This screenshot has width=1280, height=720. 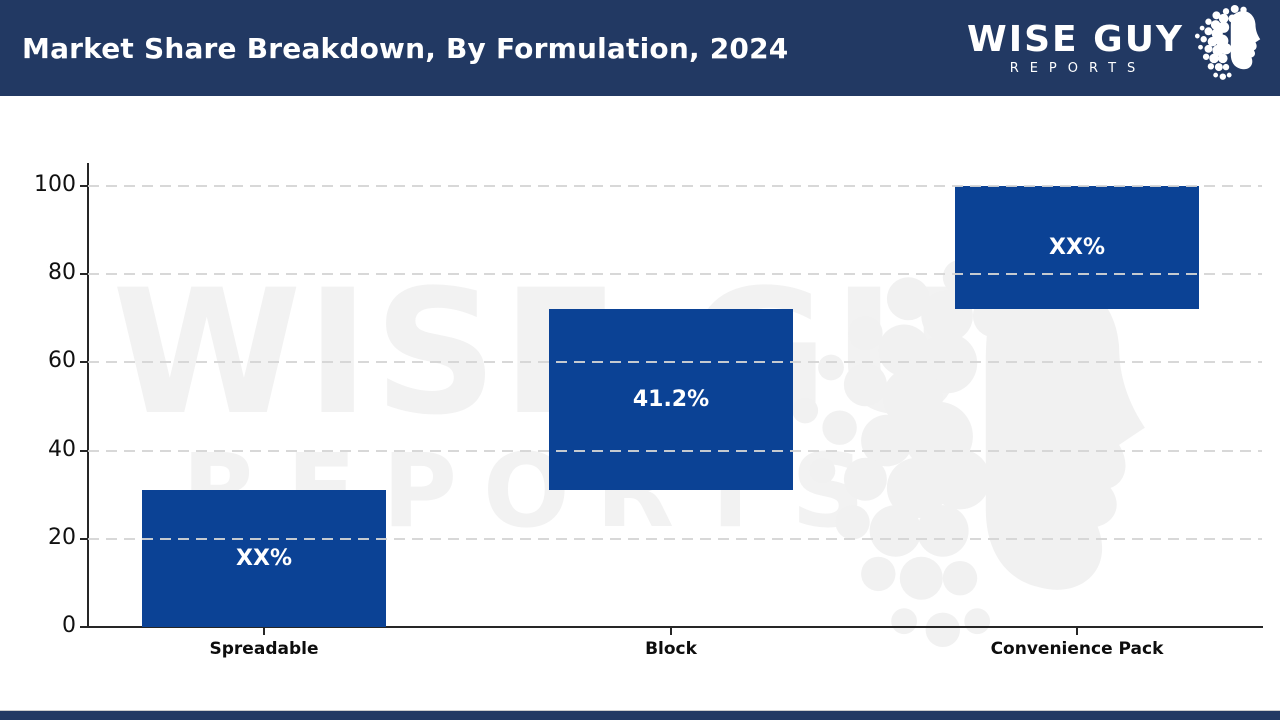 What do you see at coordinates (69, 625) in the screenshot?
I see `y-axis-tick-label: 0` at bounding box center [69, 625].